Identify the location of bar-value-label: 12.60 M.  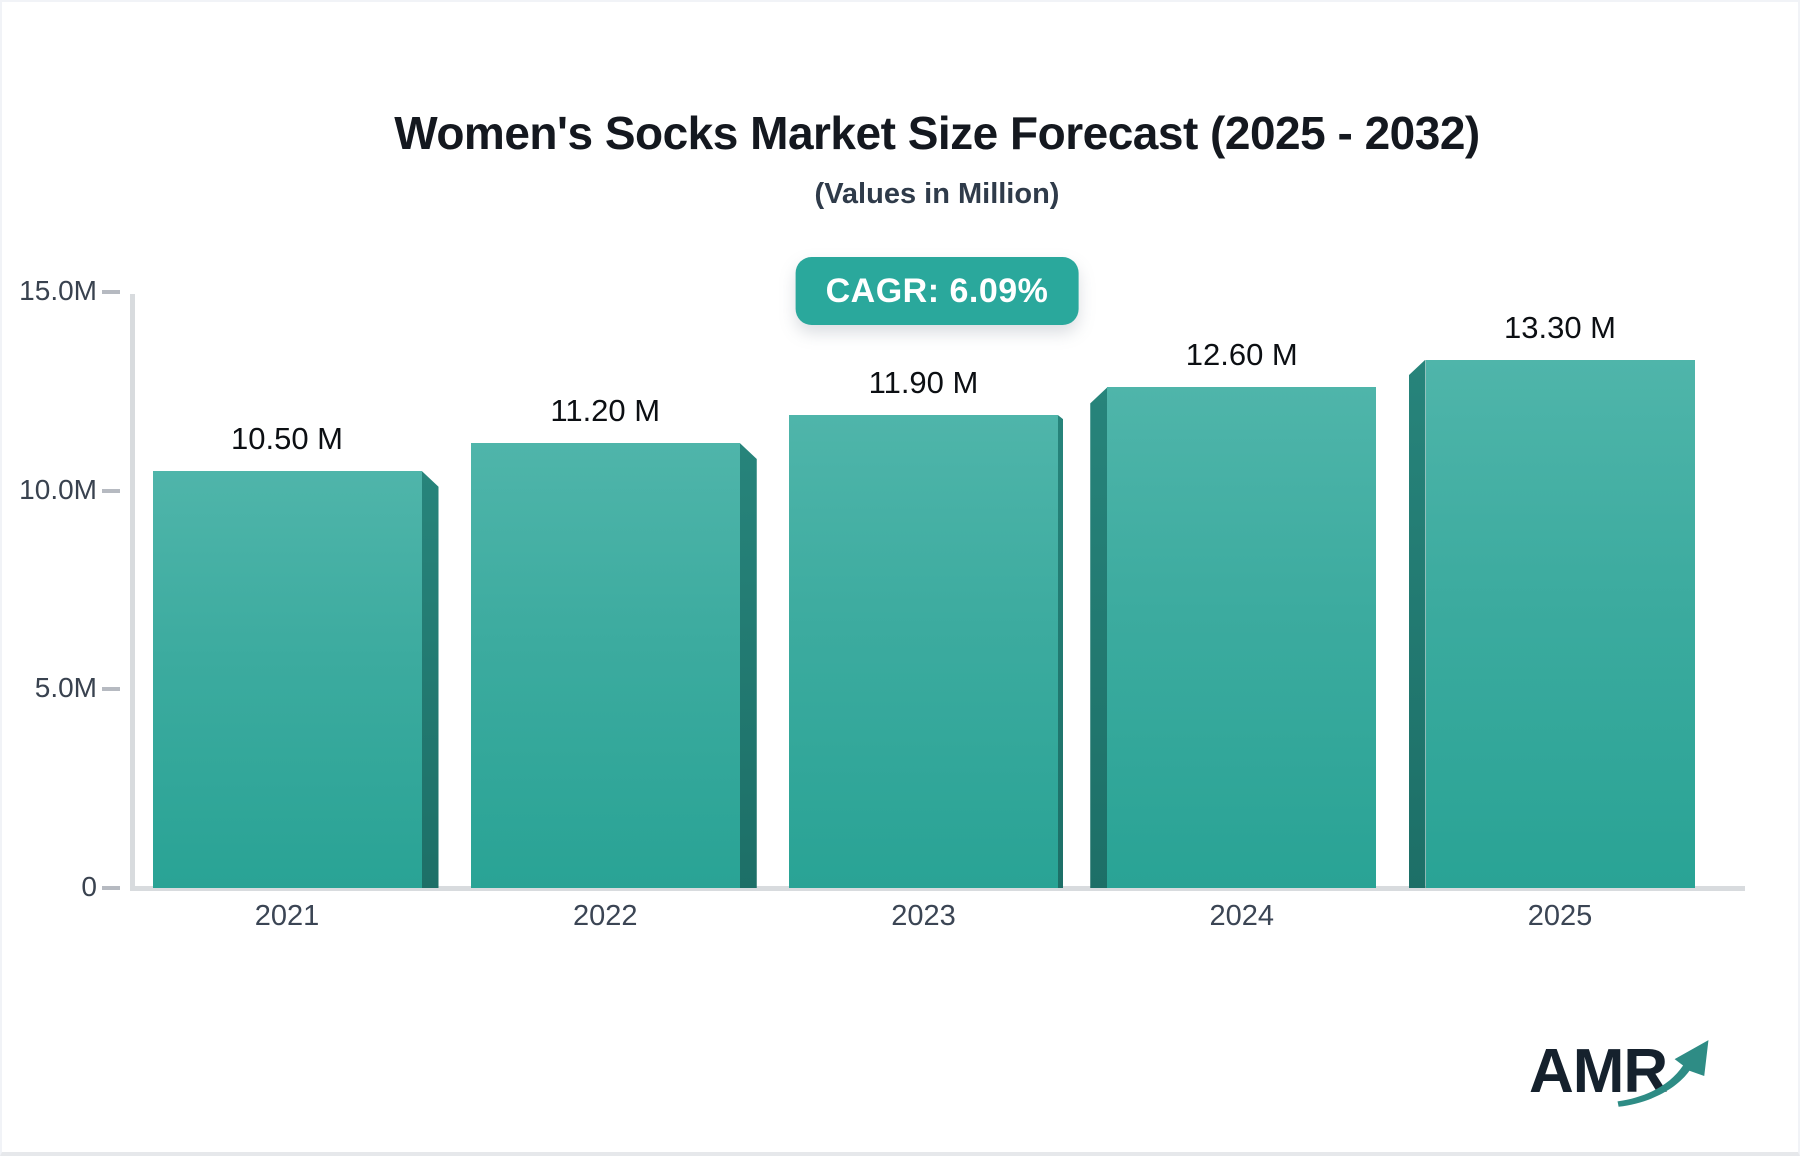
(1241, 355).